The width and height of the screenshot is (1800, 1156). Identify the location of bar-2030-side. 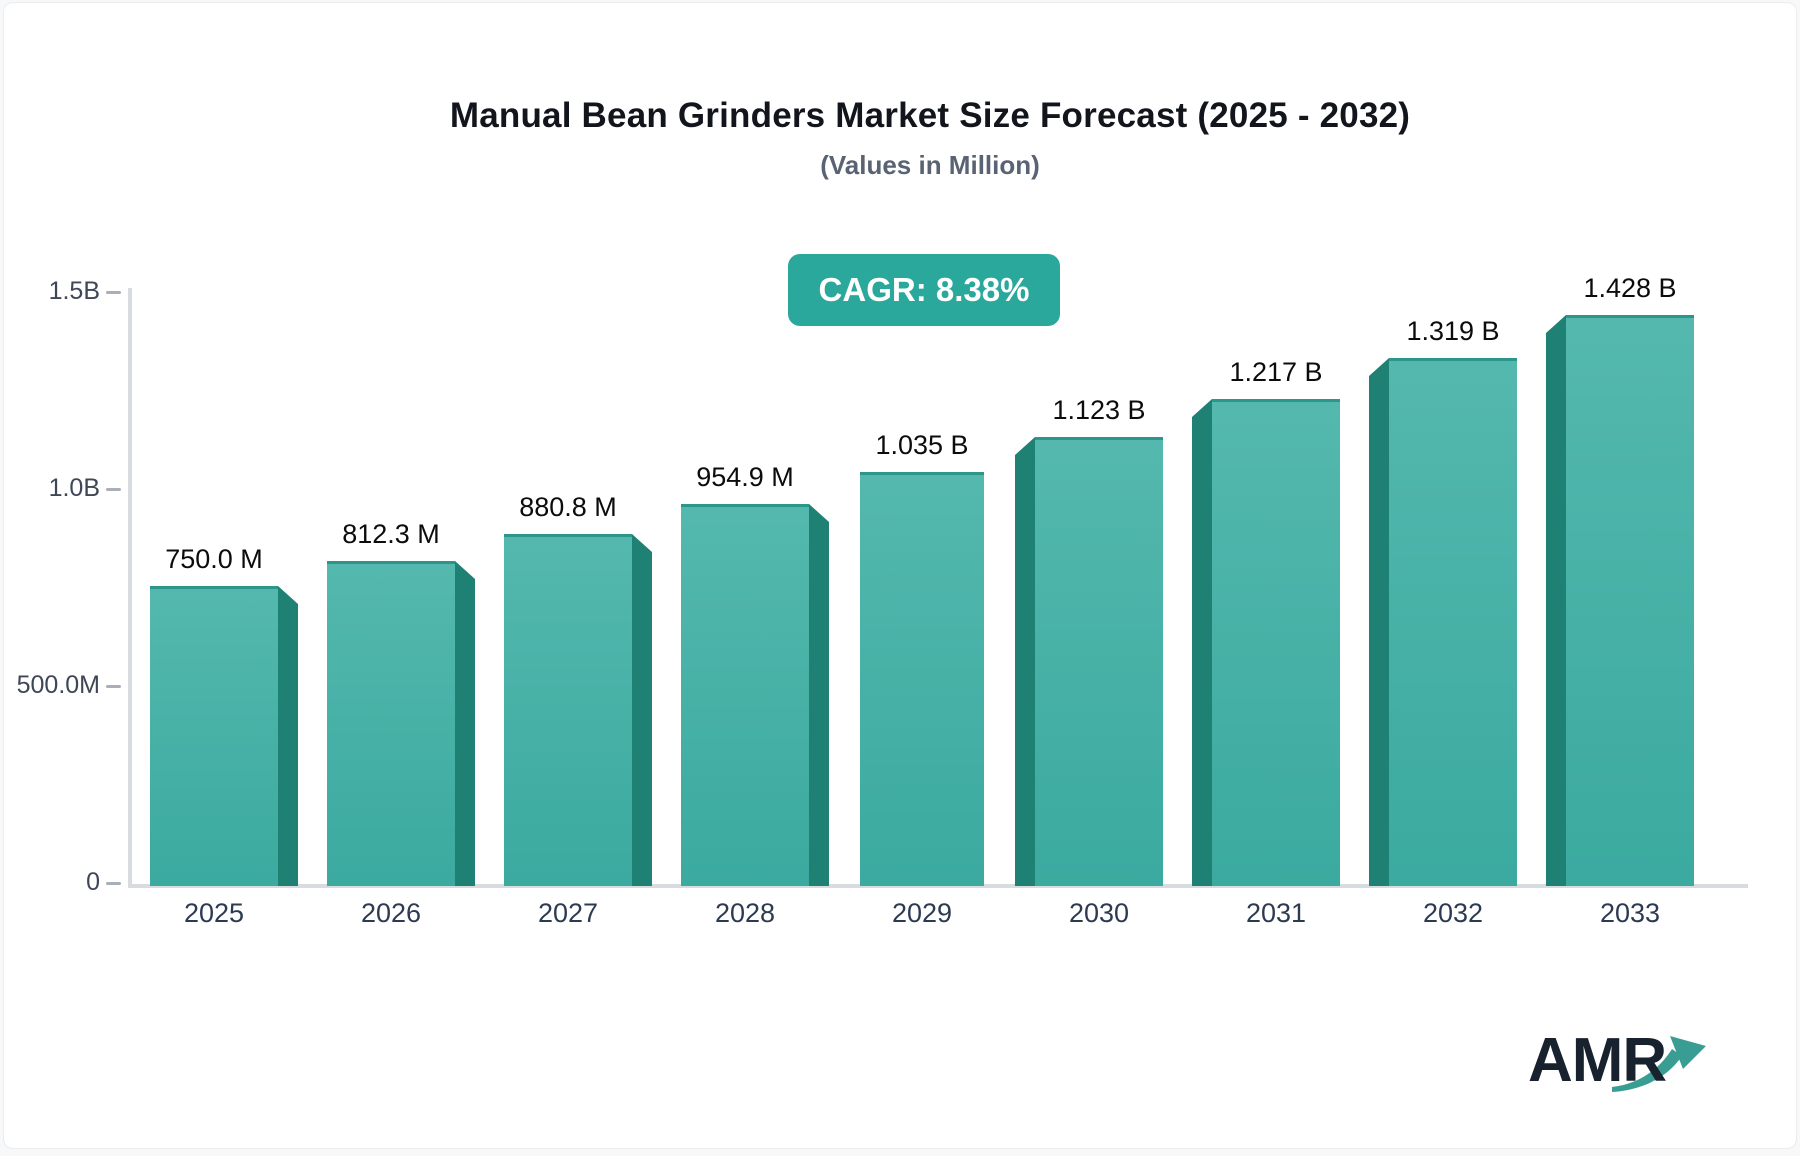
(1025, 661).